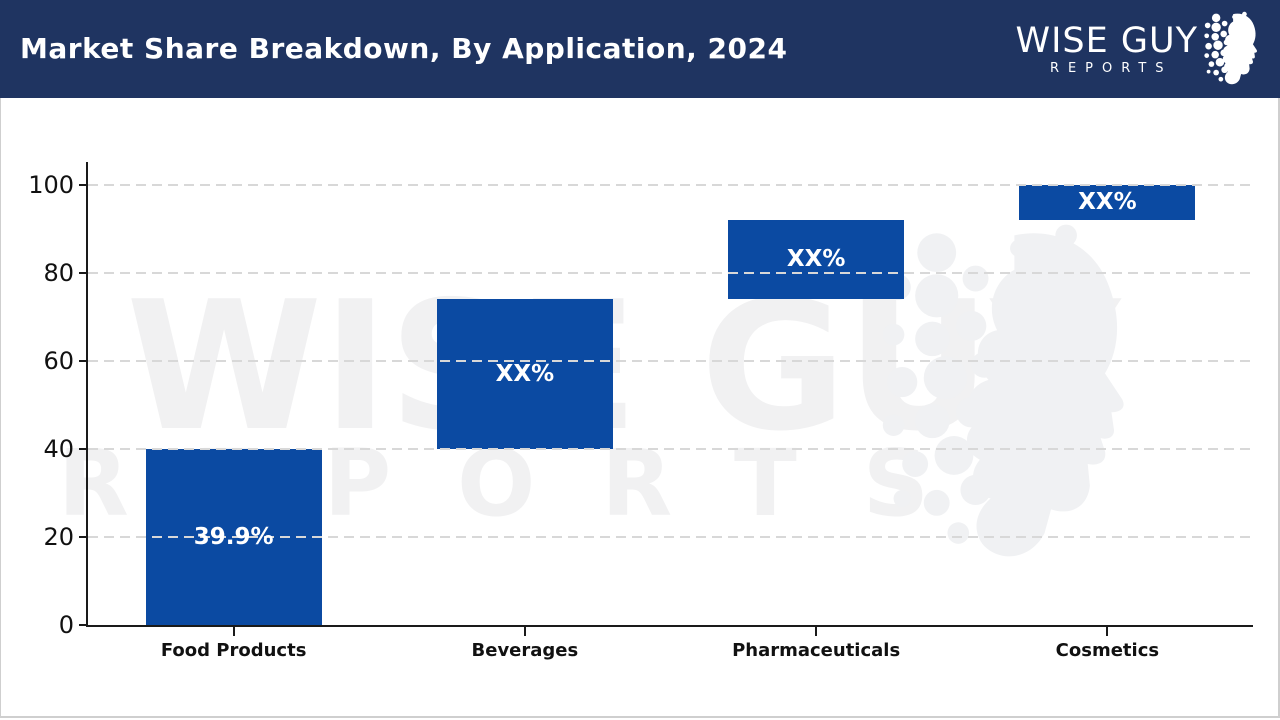  I want to click on wise-guy-reports-logo: WISE GUY REPORTS, so click(1141, 49).